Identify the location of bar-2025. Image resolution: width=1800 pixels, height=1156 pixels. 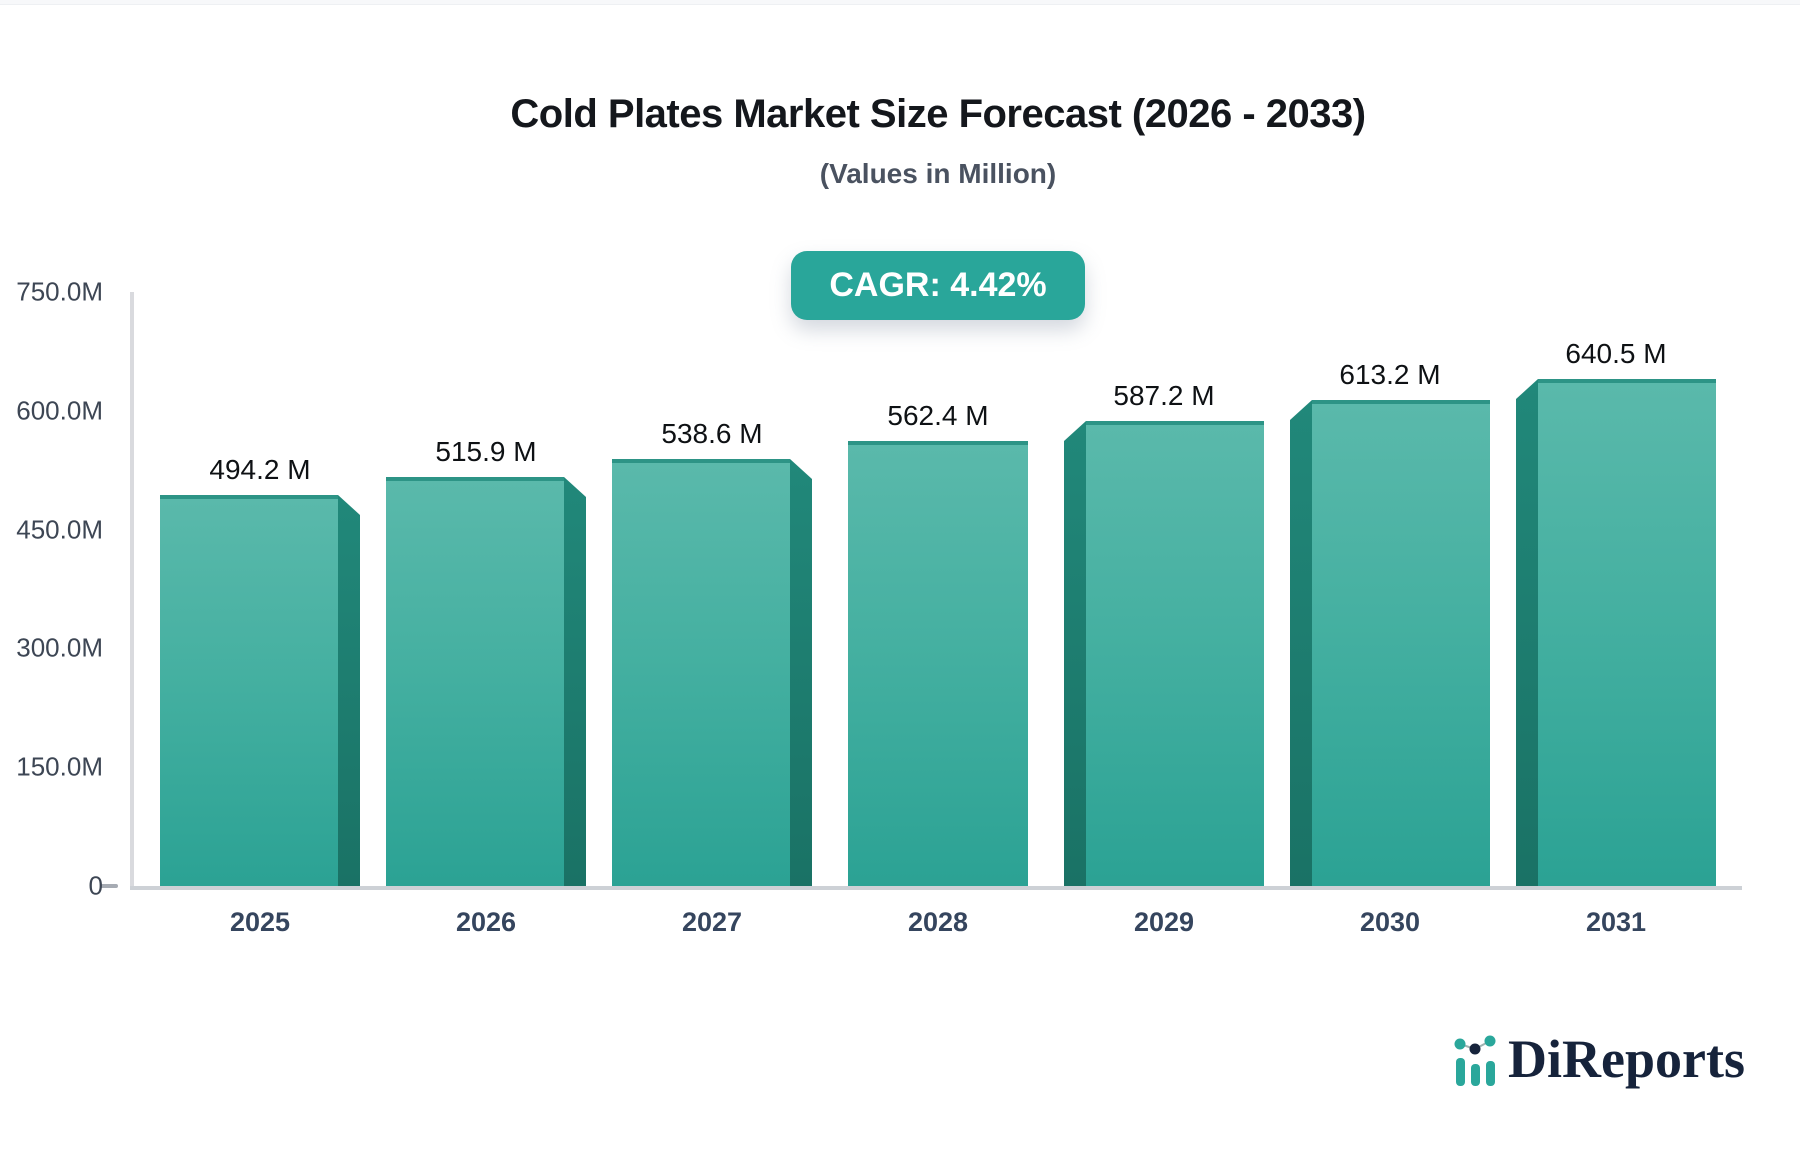
(249, 690).